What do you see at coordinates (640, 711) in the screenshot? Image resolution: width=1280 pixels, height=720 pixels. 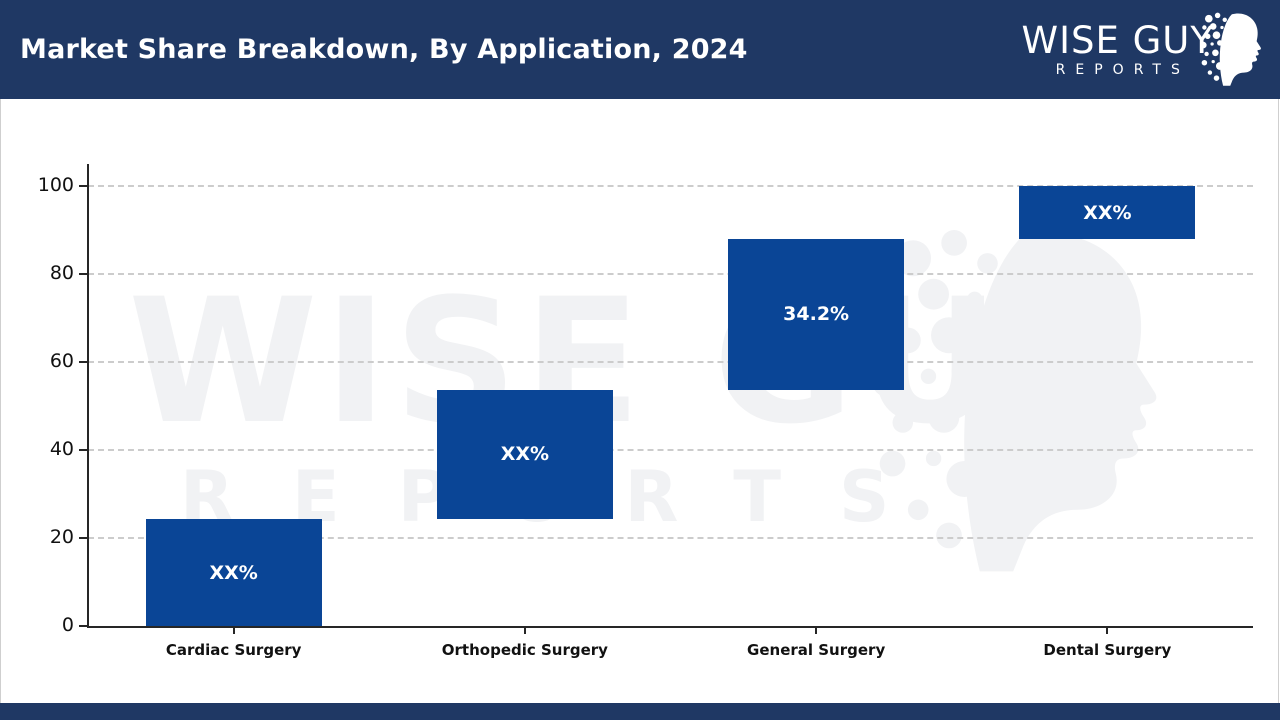 I see `footer-bar` at bounding box center [640, 711].